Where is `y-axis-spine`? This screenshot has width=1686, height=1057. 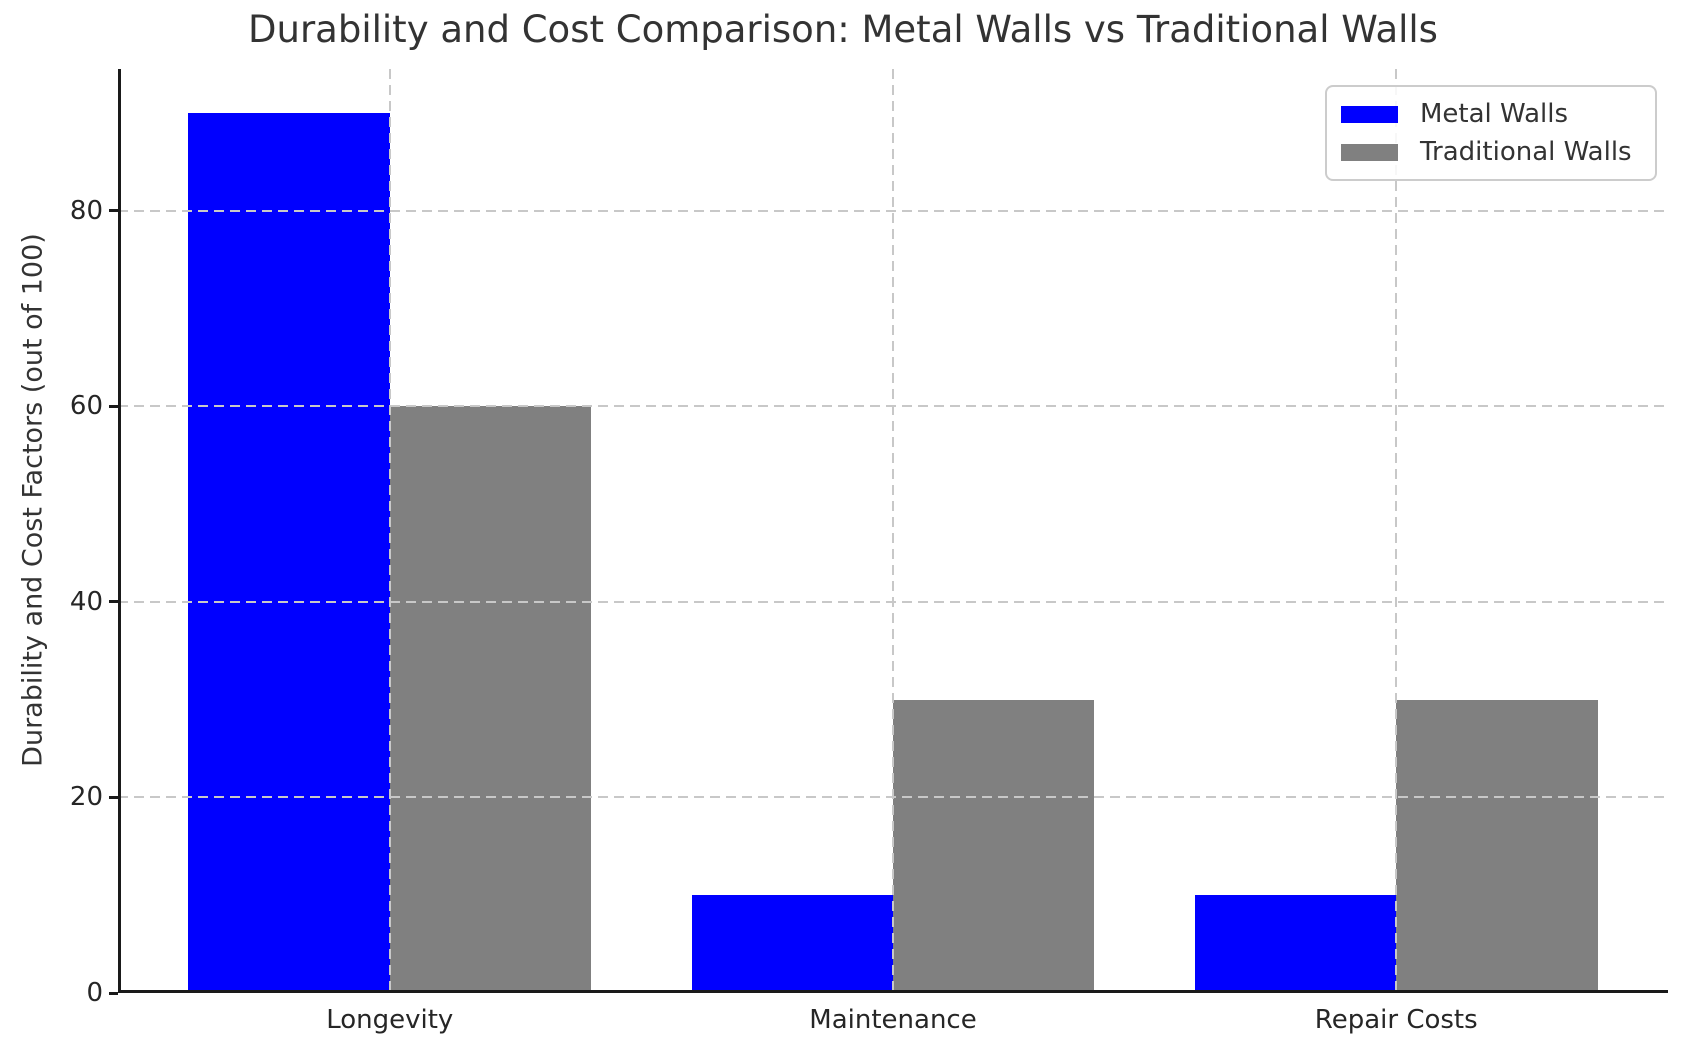
y-axis-spine is located at coordinates (119, 531).